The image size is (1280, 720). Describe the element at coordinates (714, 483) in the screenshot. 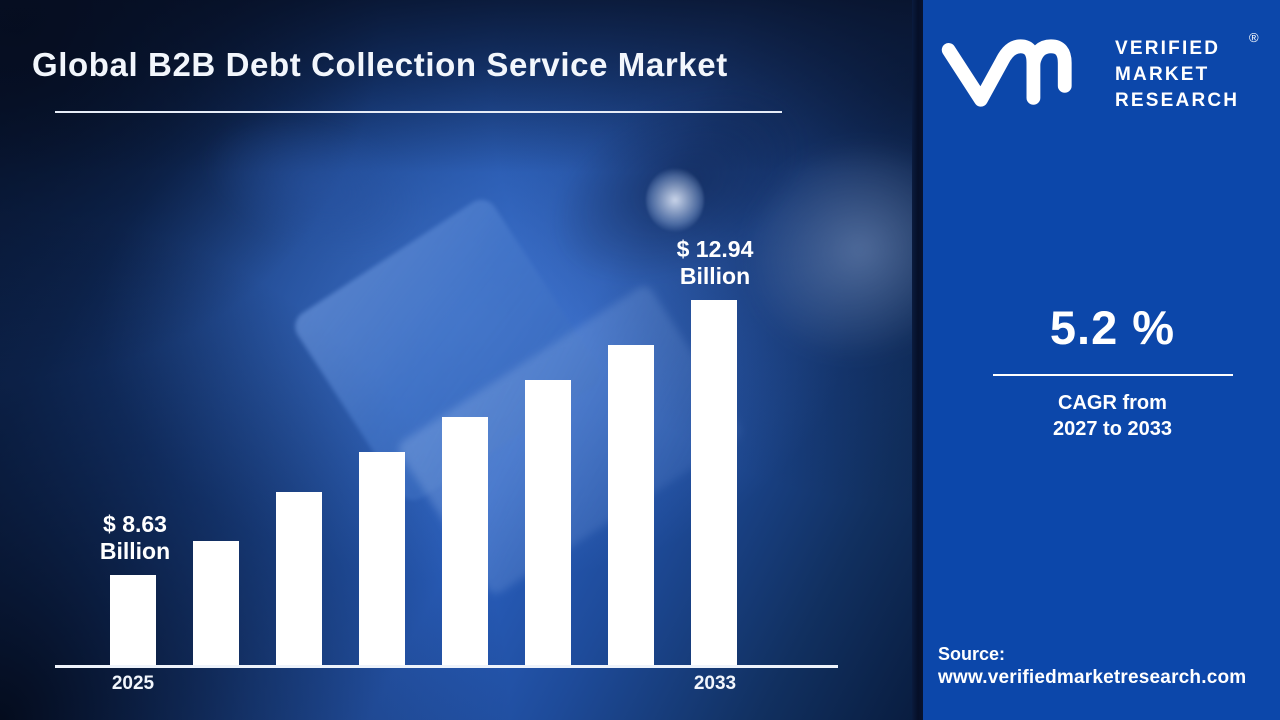

I see `bar-2033` at that location.